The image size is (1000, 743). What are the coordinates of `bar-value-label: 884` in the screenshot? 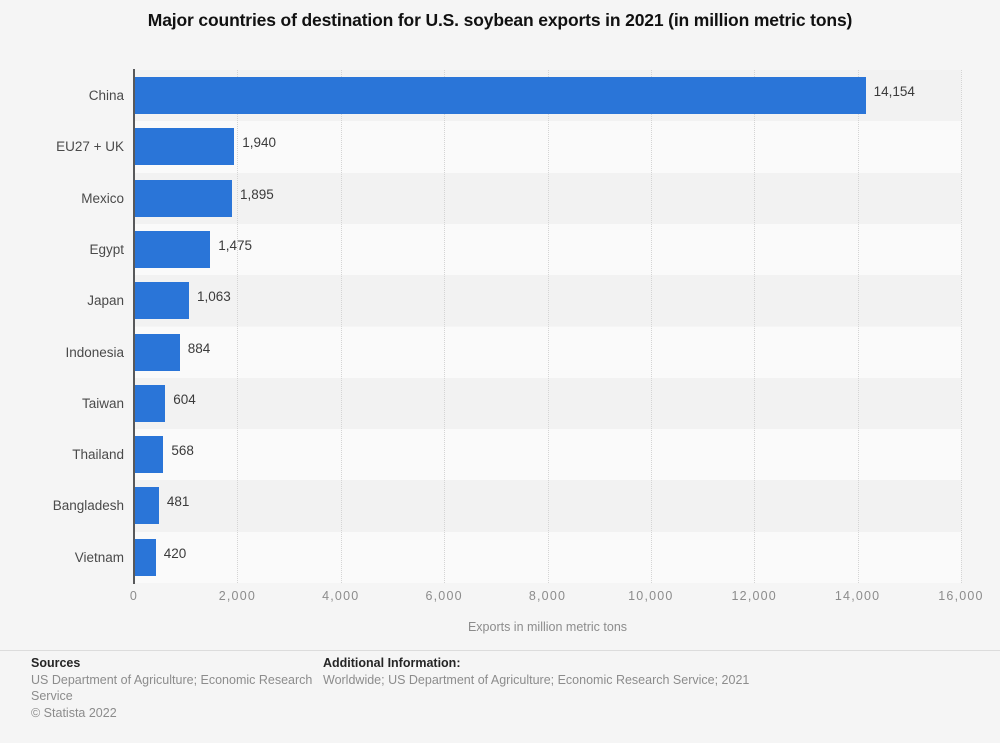 It's located at (199, 348).